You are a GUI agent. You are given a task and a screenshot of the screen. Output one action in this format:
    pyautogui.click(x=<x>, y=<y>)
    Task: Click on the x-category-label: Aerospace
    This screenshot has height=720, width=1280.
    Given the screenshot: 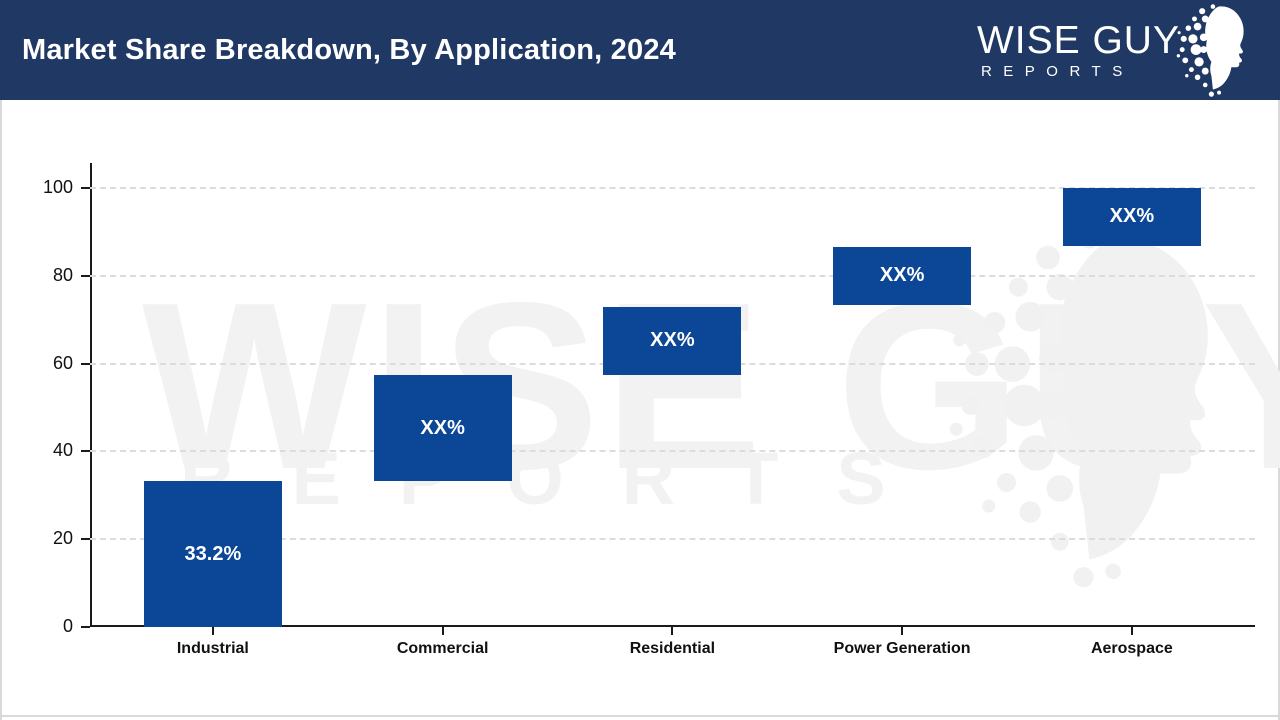 What is the action you would take?
    pyautogui.click(x=1131, y=648)
    